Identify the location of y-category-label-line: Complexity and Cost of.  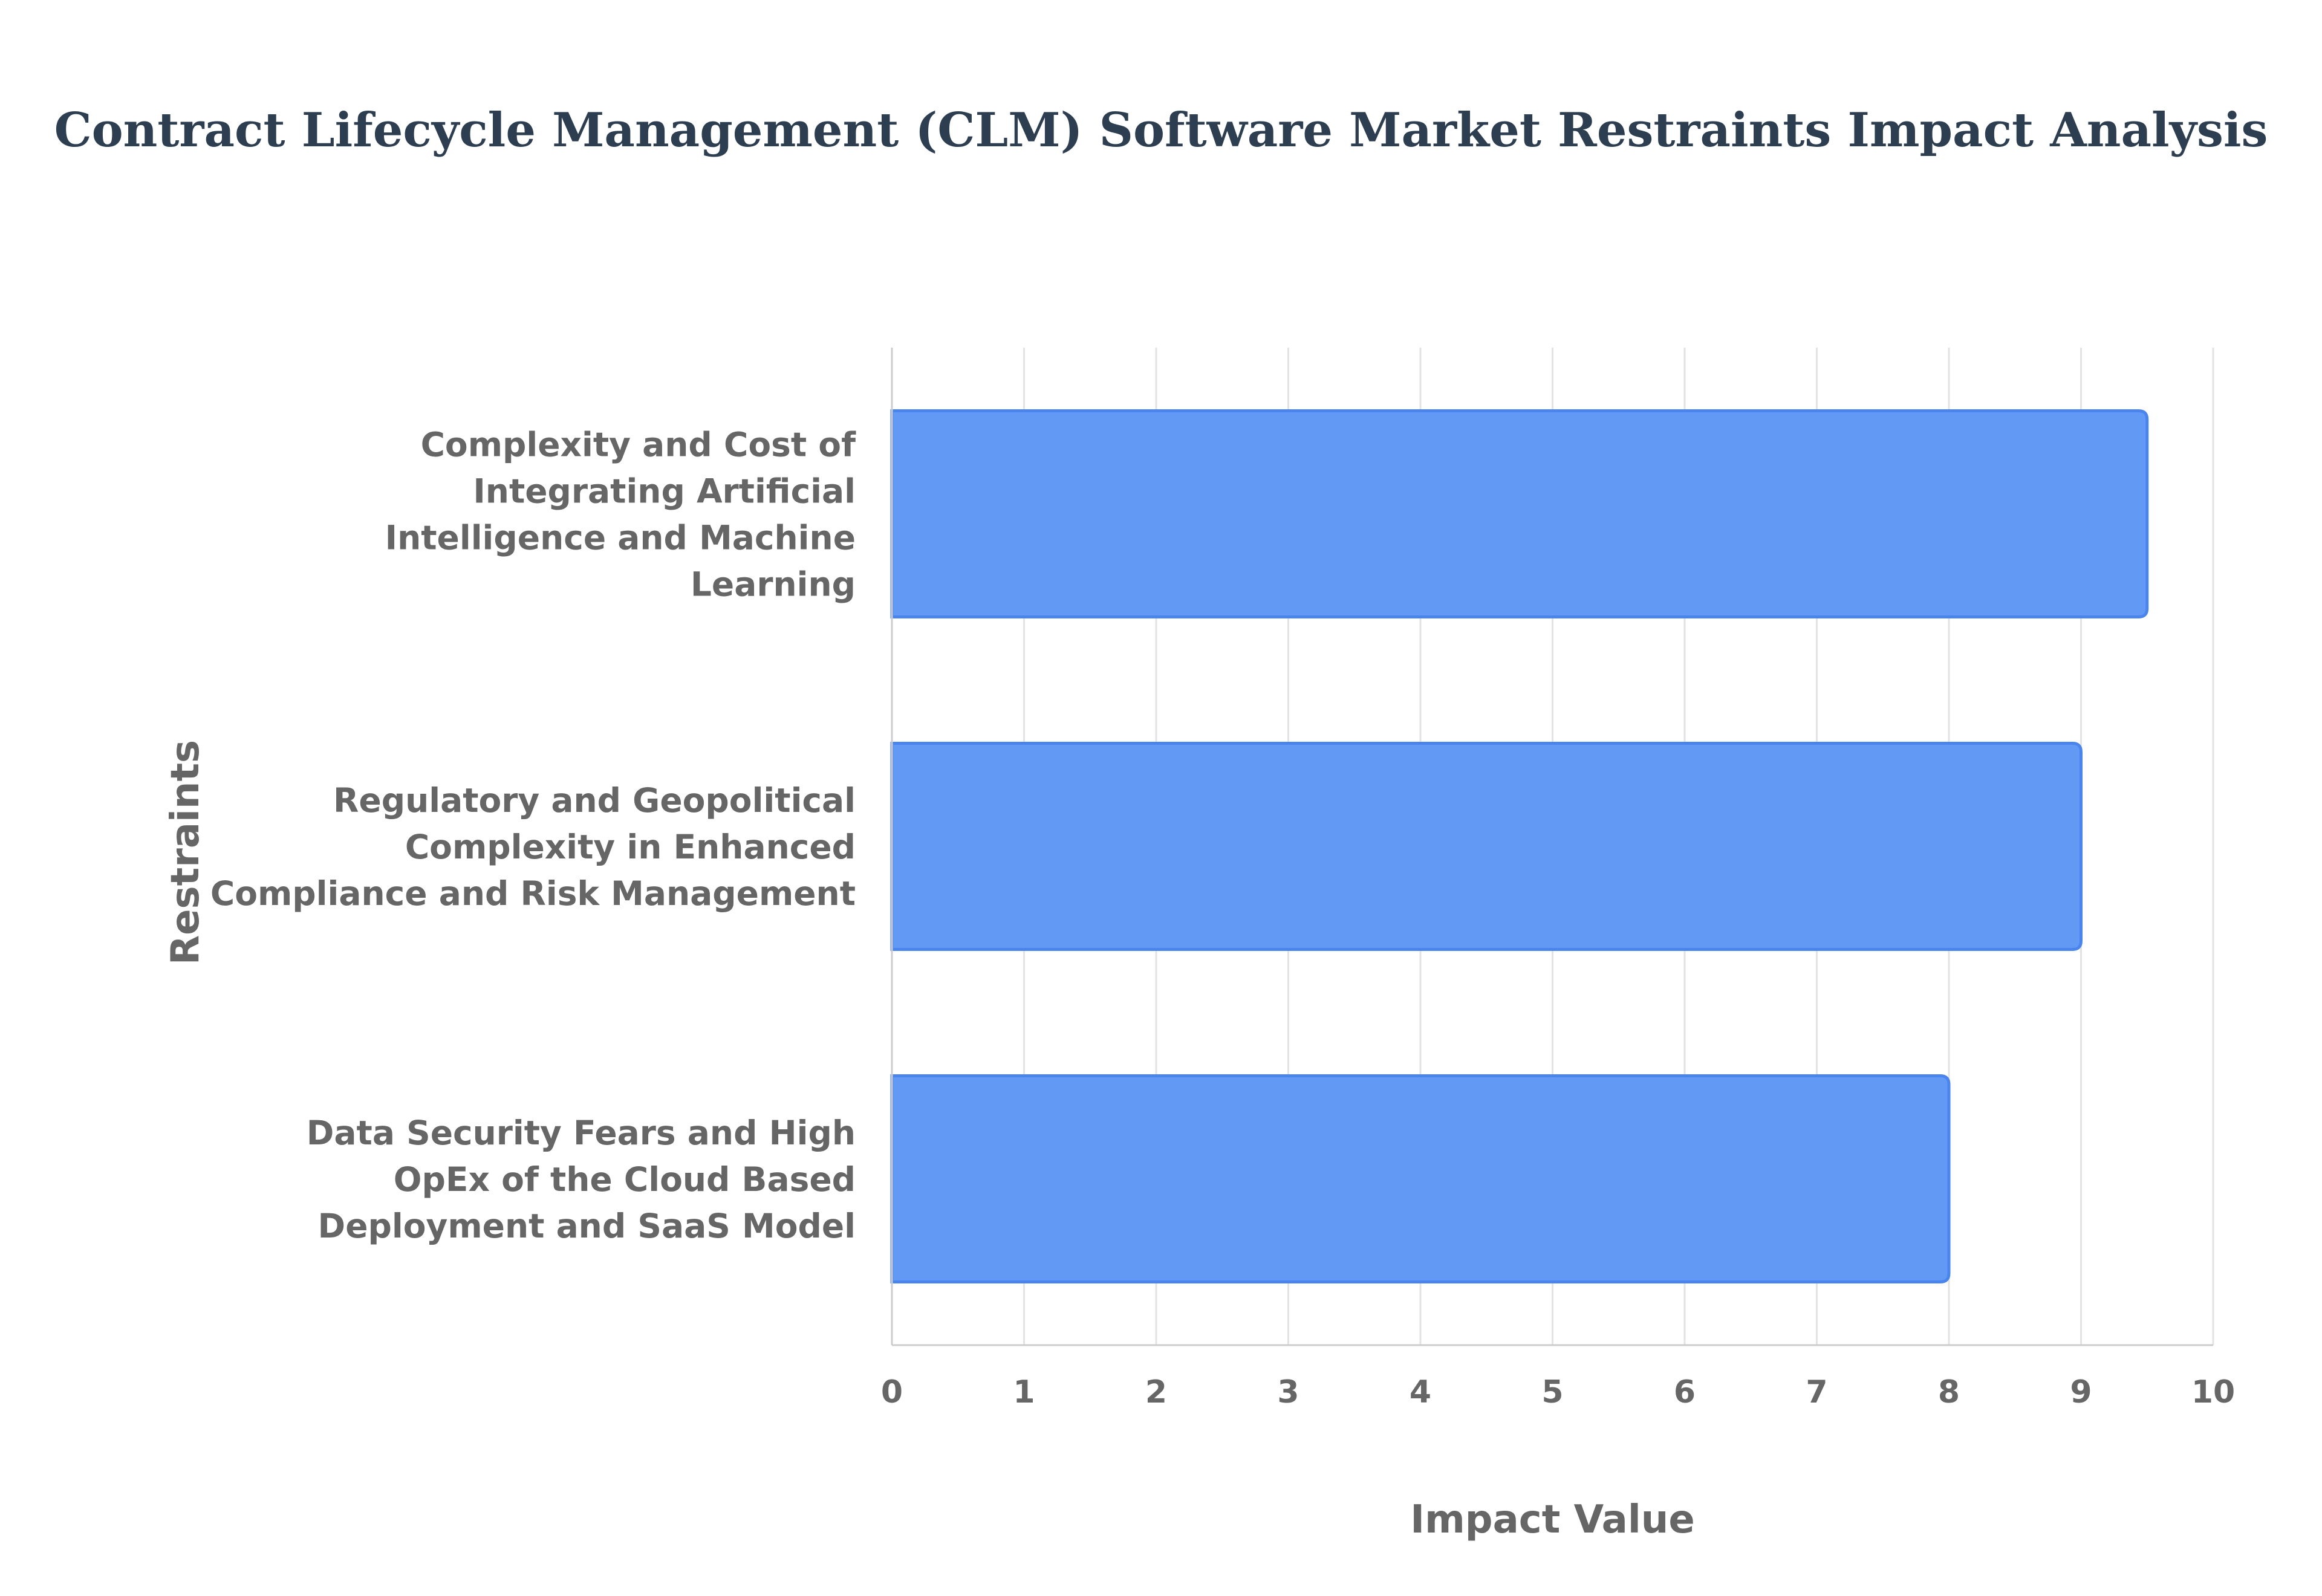
(639, 445).